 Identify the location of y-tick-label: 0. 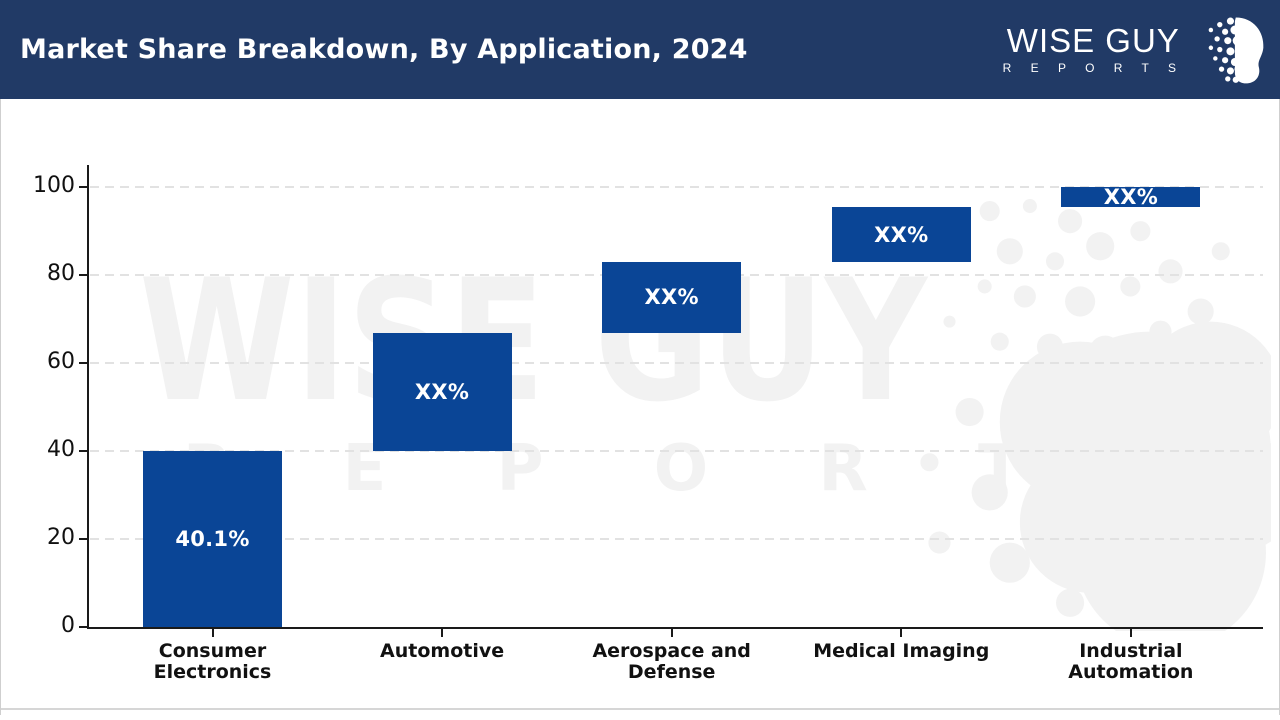
(68, 625).